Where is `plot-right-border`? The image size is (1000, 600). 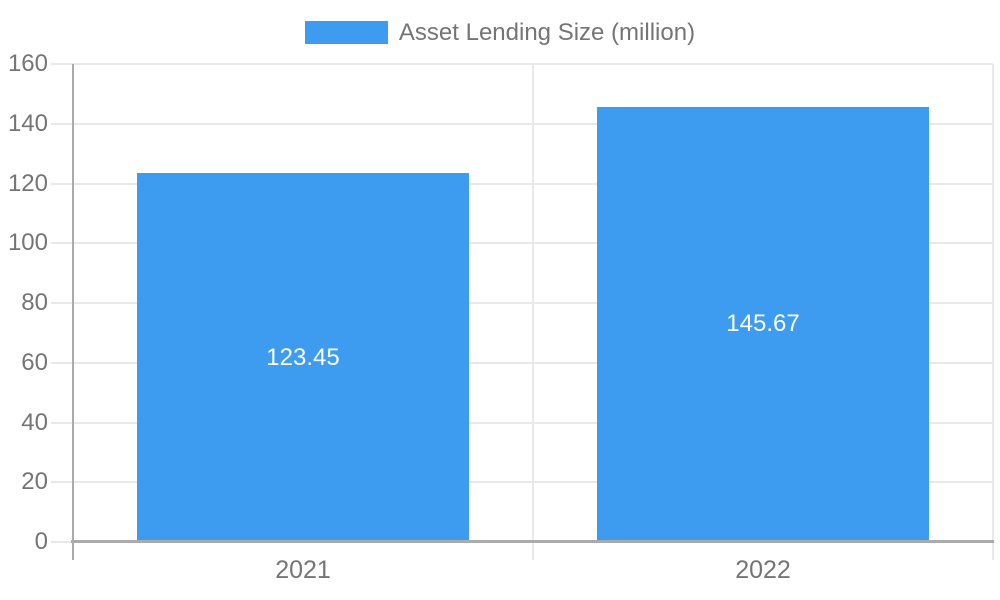 plot-right-border is located at coordinates (993, 312).